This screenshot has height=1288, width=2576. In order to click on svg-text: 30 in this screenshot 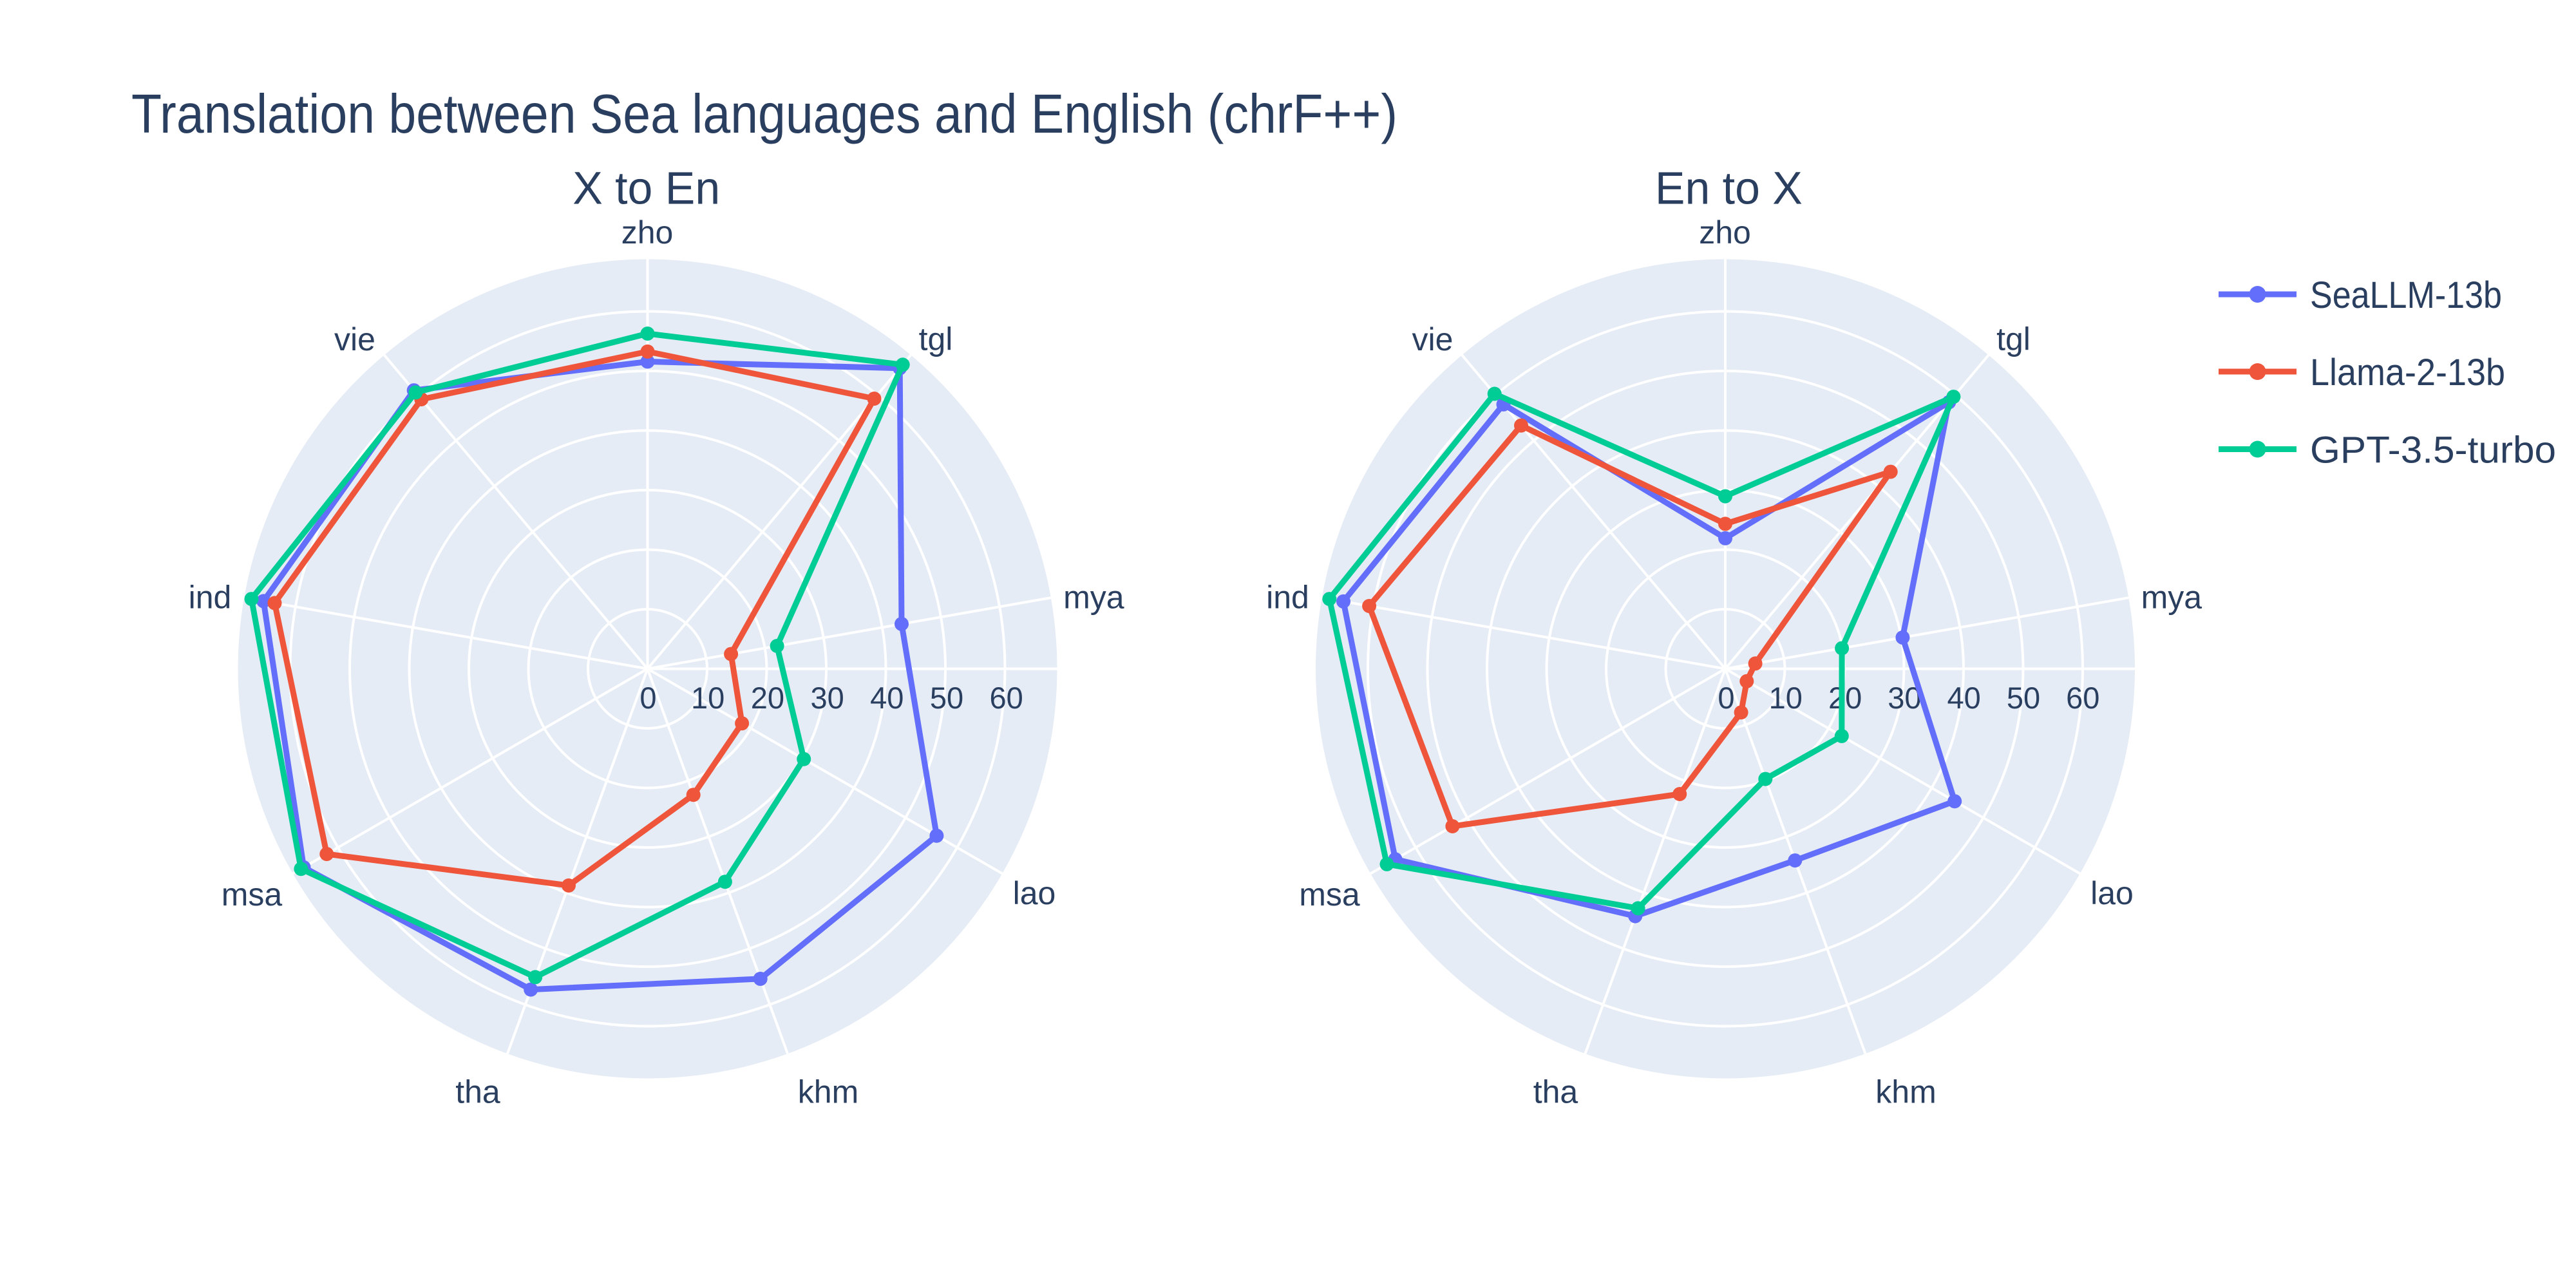, I will do `click(827, 698)`.